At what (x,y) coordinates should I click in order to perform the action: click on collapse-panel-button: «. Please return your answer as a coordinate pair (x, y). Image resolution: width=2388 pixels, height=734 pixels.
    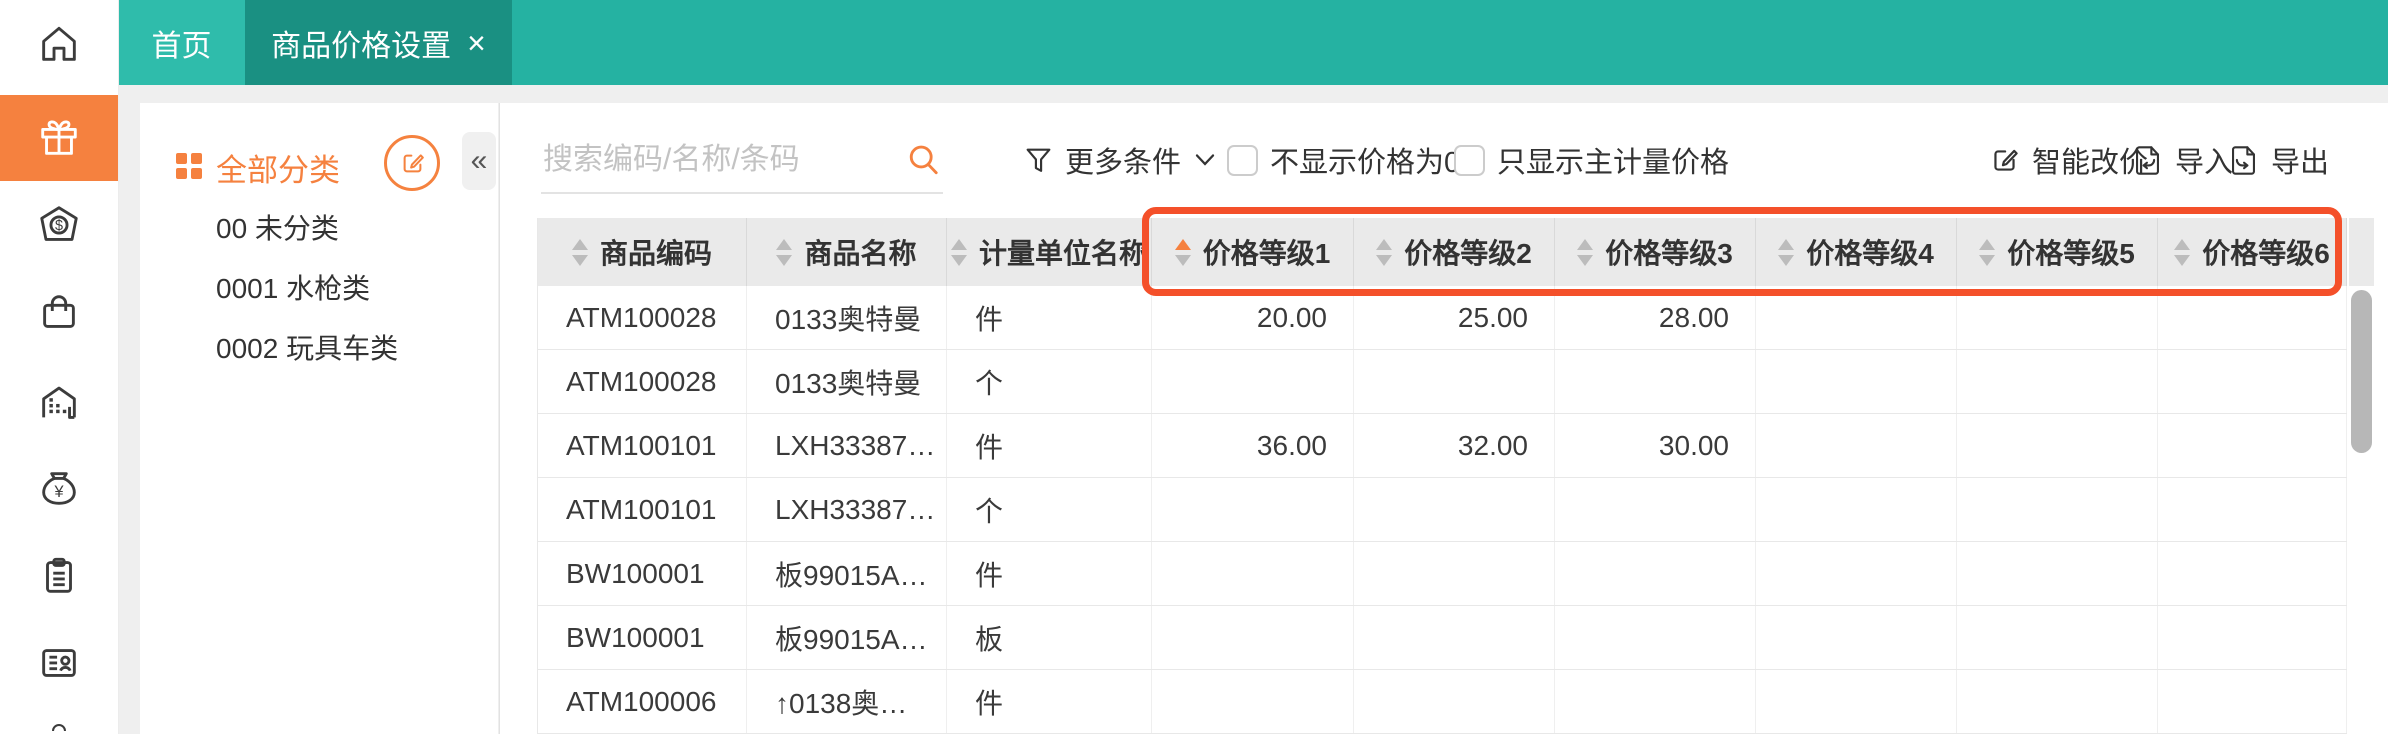
    Looking at the image, I should click on (479, 161).